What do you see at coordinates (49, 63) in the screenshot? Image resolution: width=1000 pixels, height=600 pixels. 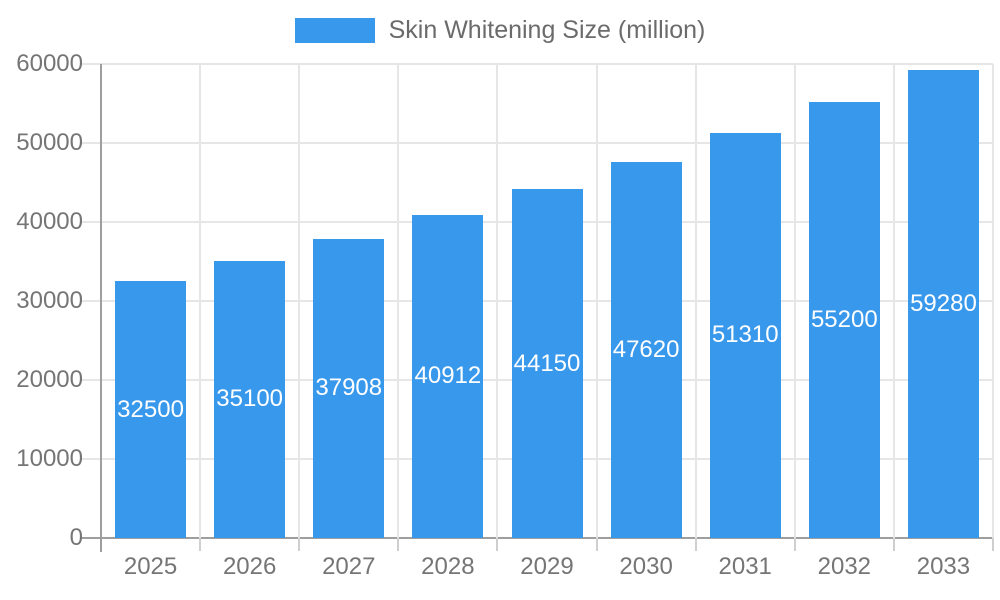 I see `y-tick-label: 60000` at bounding box center [49, 63].